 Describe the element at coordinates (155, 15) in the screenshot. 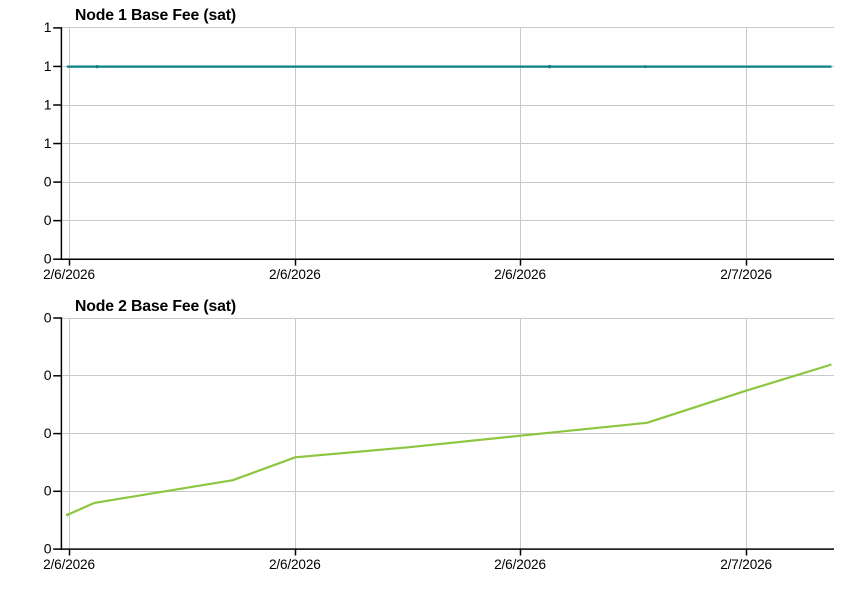

I see `svg-text: Node 1 Base Fee (sat)` at that location.